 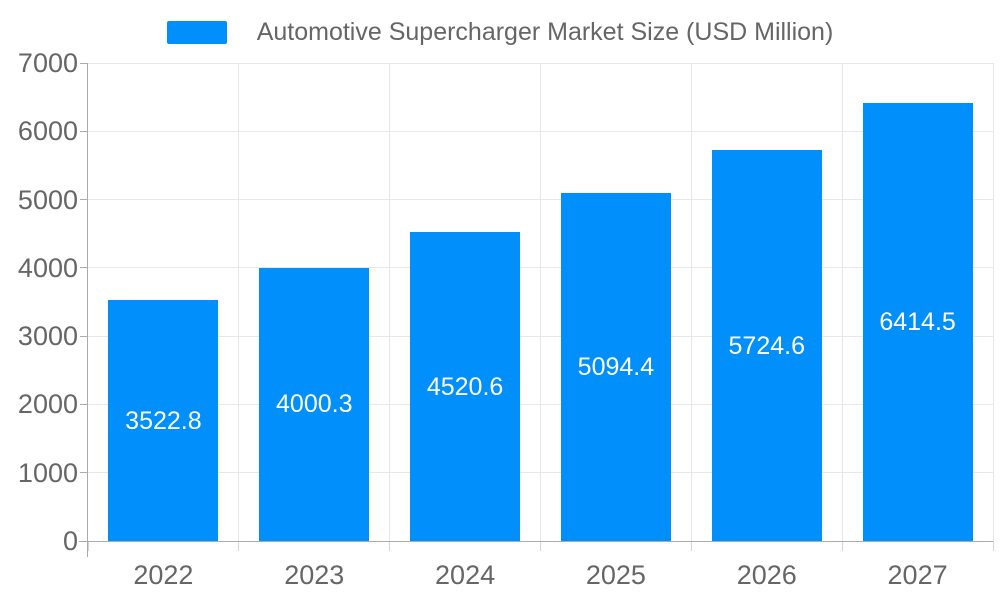 I want to click on bar-value-label: 4000.3, so click(x=314, y=404).